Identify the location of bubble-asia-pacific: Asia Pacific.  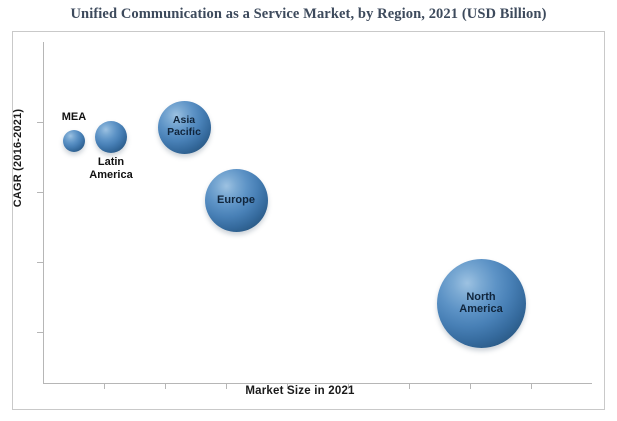
(184, 127).